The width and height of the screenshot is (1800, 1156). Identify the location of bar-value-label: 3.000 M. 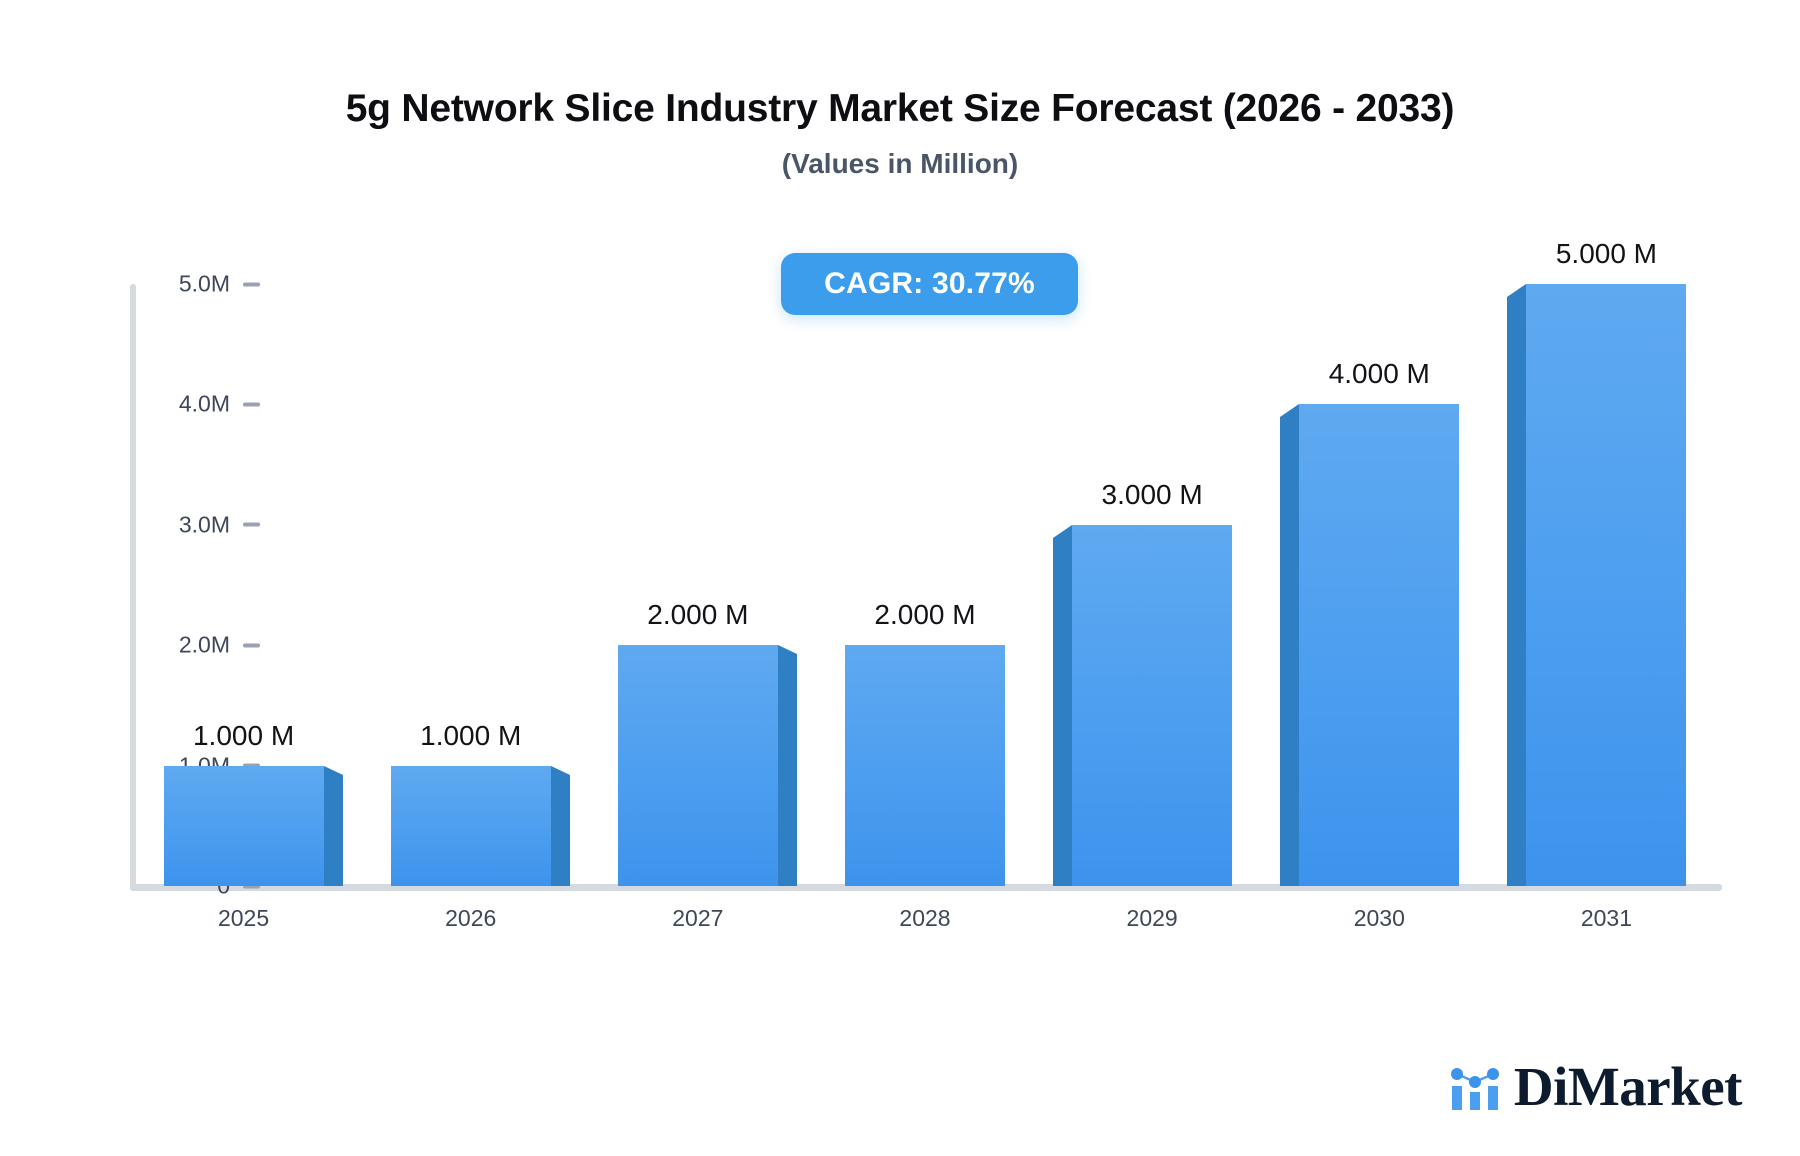
(1152, 494).